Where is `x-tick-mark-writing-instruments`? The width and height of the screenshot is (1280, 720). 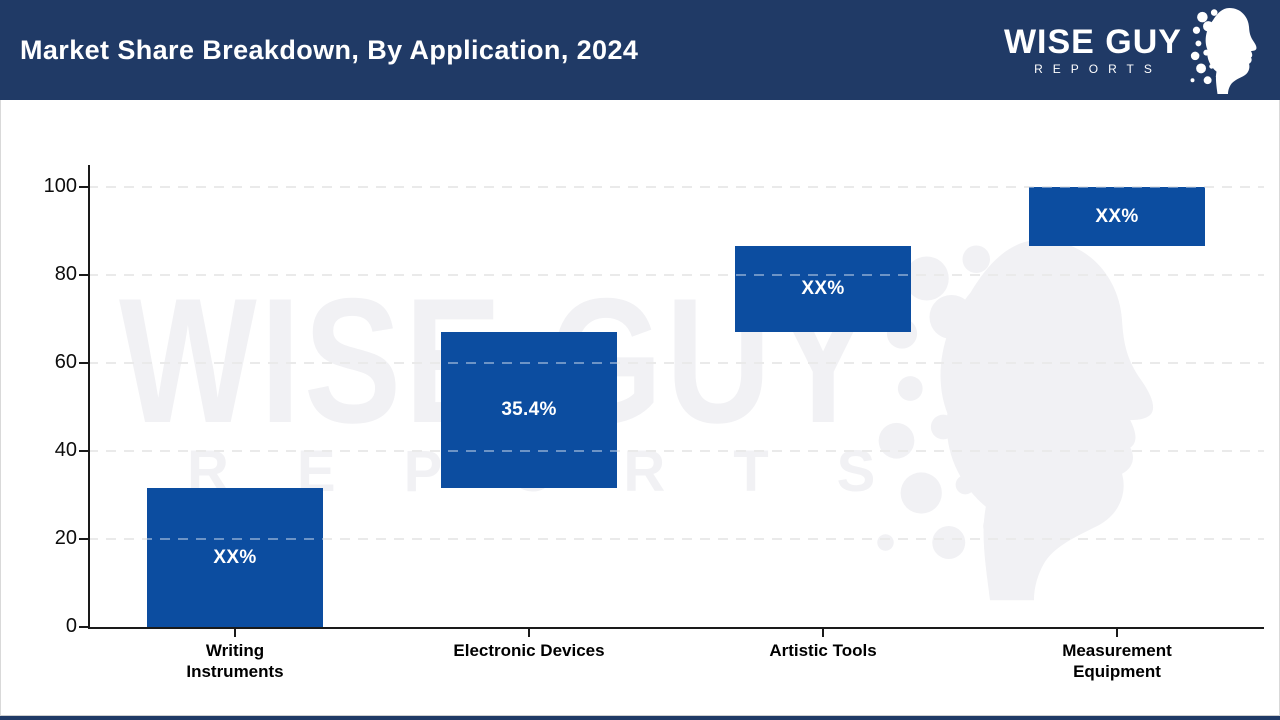 x-tick-mark-writing-instruments is located at coordinates (235, 633).